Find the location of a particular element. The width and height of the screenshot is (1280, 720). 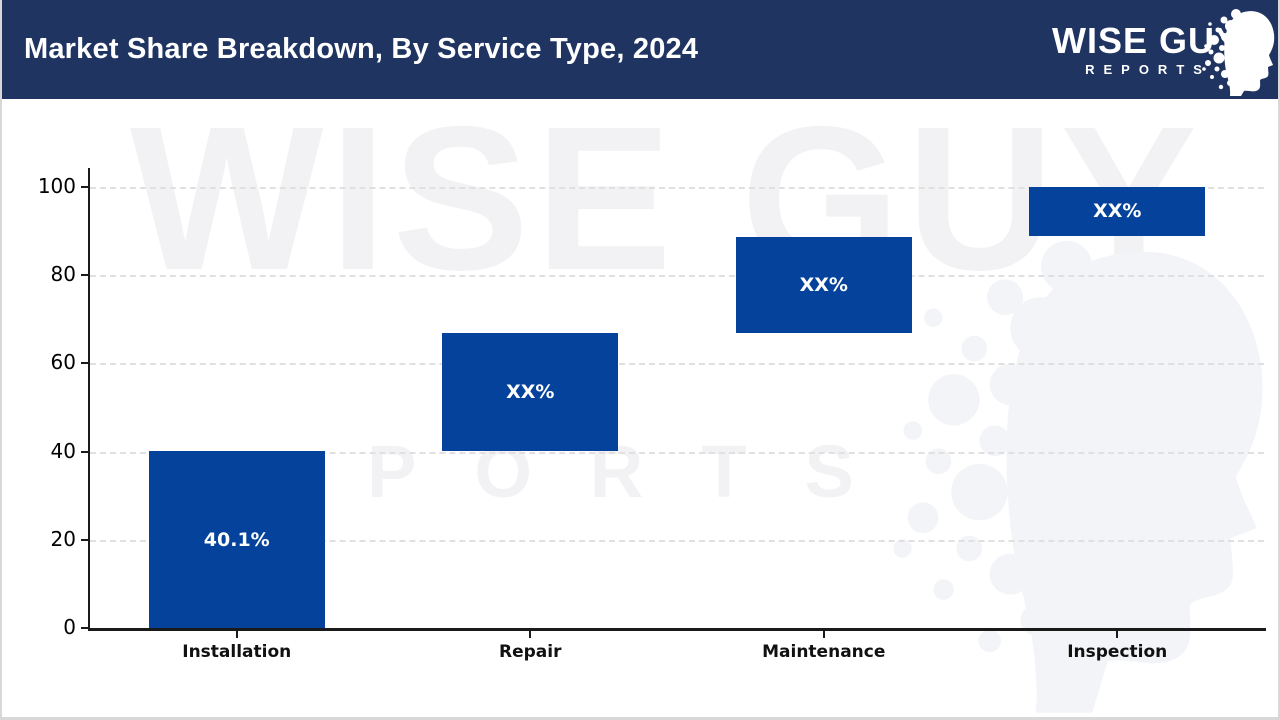

brand-name: WISE GUY is located at coordinates (1146, 40).